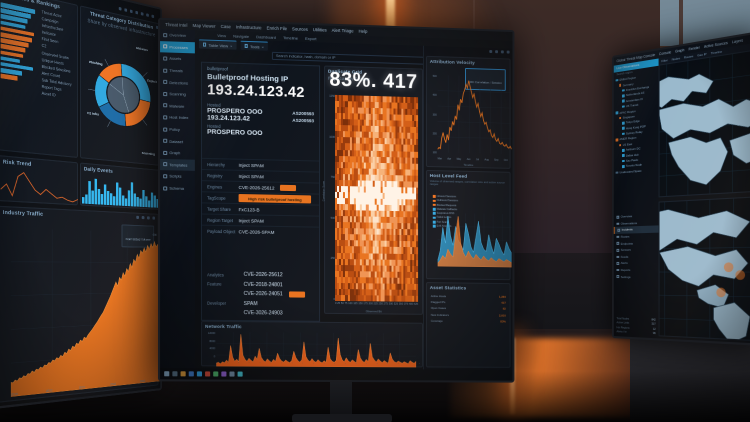  Describe the element at coordinates (490, 51) in the screenshot. I see `panel-grid-icon` at that location.